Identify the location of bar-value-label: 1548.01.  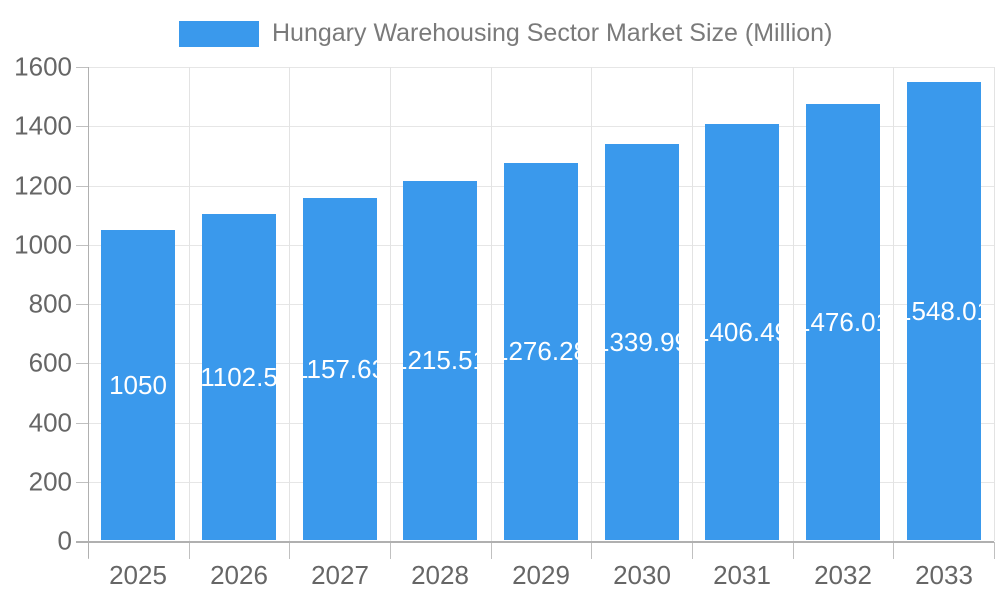
(944, 310).